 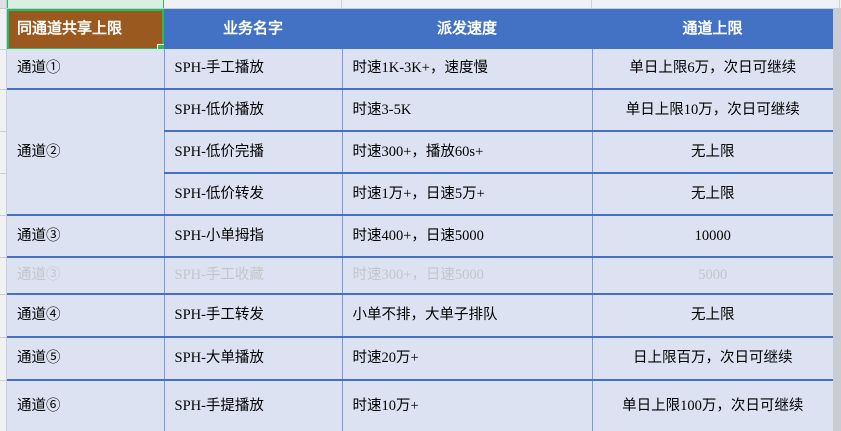 I want to click on cell-limit: 5000, so click(x=712, y=276).